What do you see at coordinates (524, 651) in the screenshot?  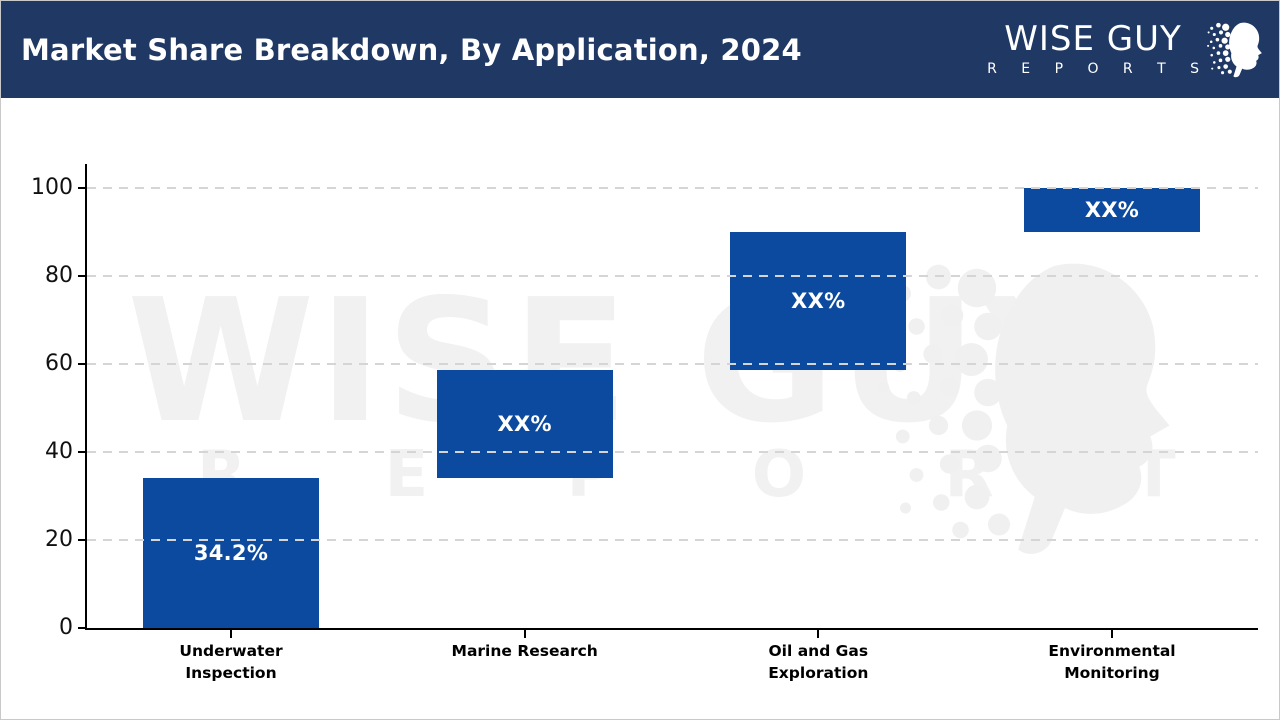 I see `x-category-label-marine-research: Marine Research` at bounding box center [524, 651].